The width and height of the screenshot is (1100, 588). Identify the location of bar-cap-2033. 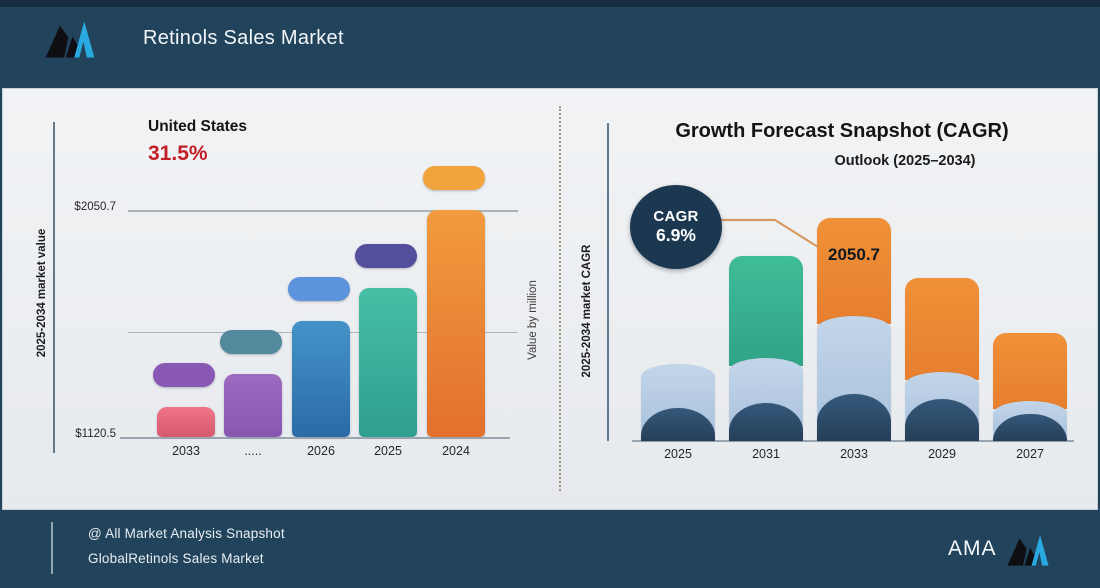
(184, 375).